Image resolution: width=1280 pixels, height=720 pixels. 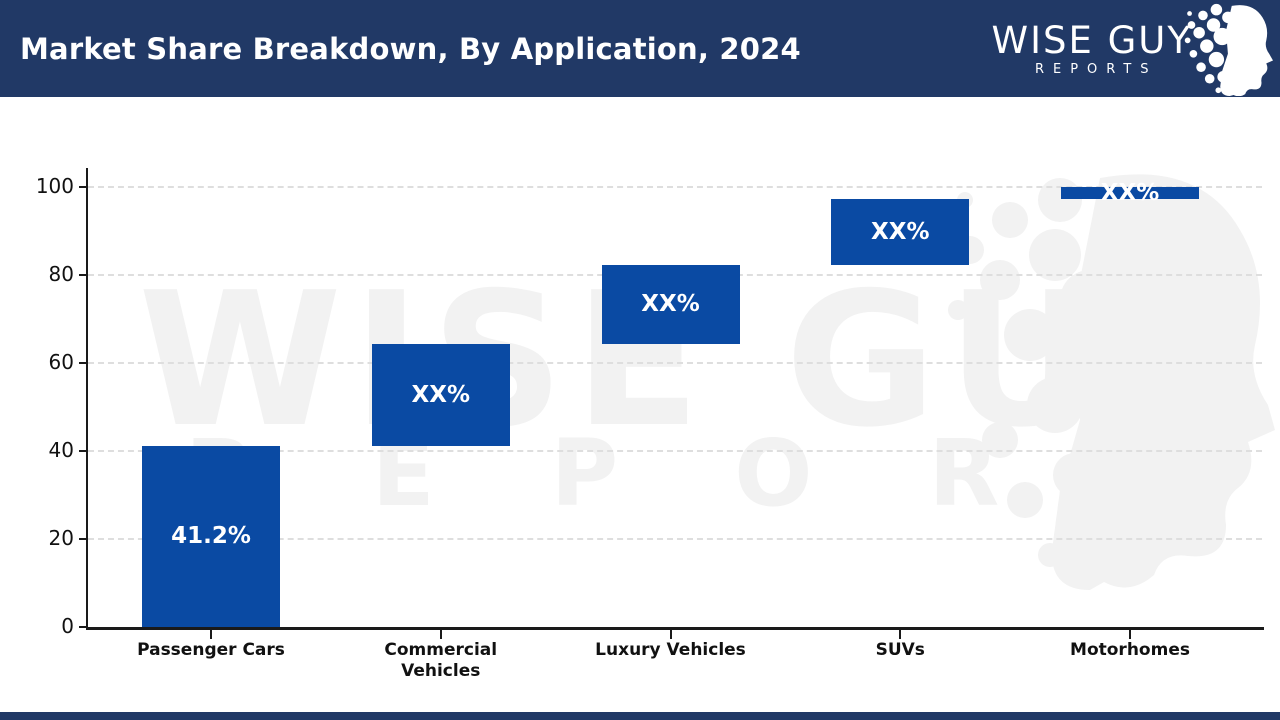 I want to click on bar-motorhomes: XX%, so click(x=1130, y=193).